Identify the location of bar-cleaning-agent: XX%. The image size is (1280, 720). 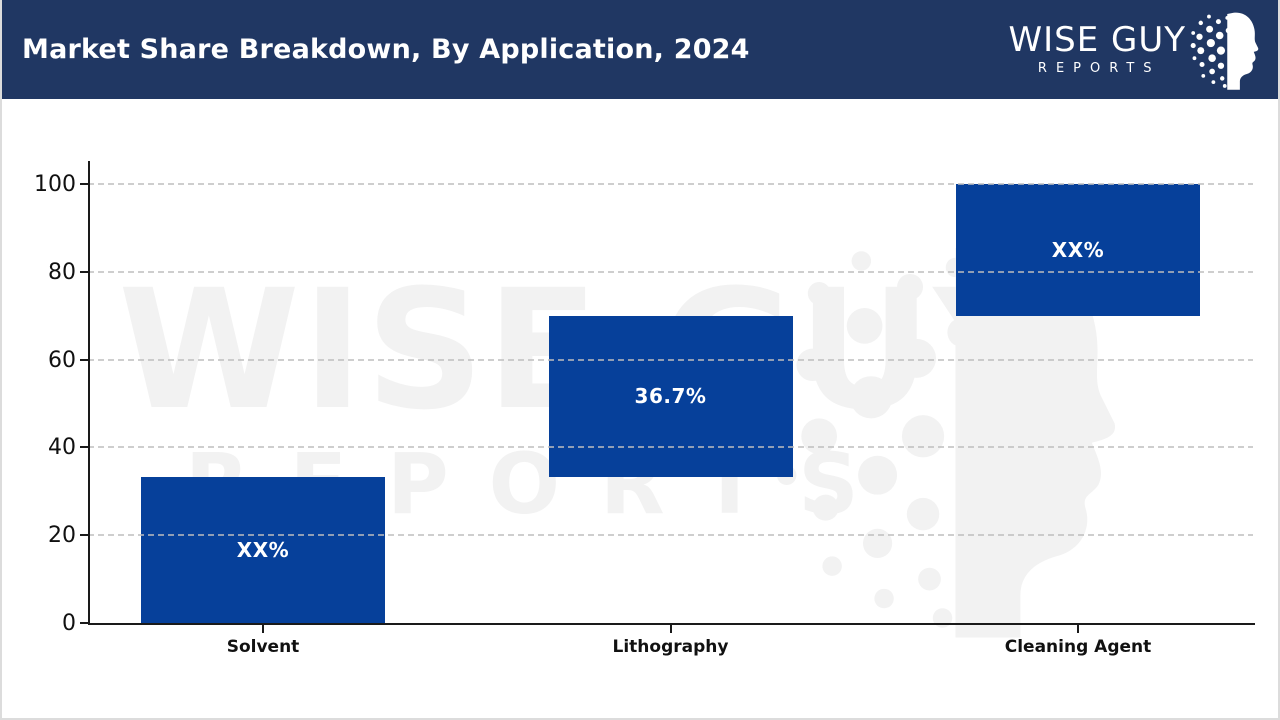
(1078, 250).